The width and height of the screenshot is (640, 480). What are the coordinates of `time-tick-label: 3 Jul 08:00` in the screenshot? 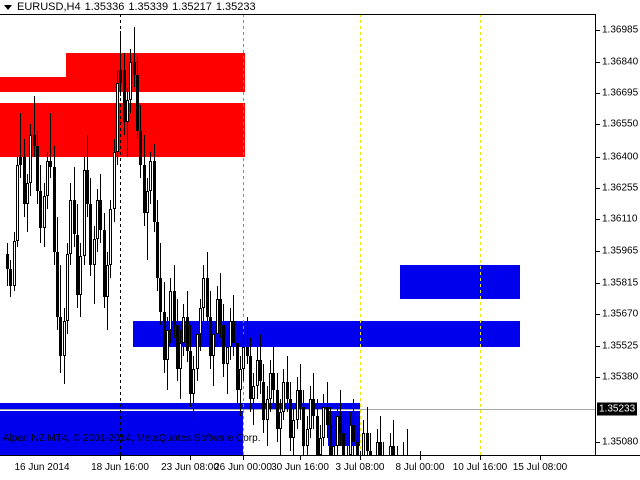 It's located at (360, 467).